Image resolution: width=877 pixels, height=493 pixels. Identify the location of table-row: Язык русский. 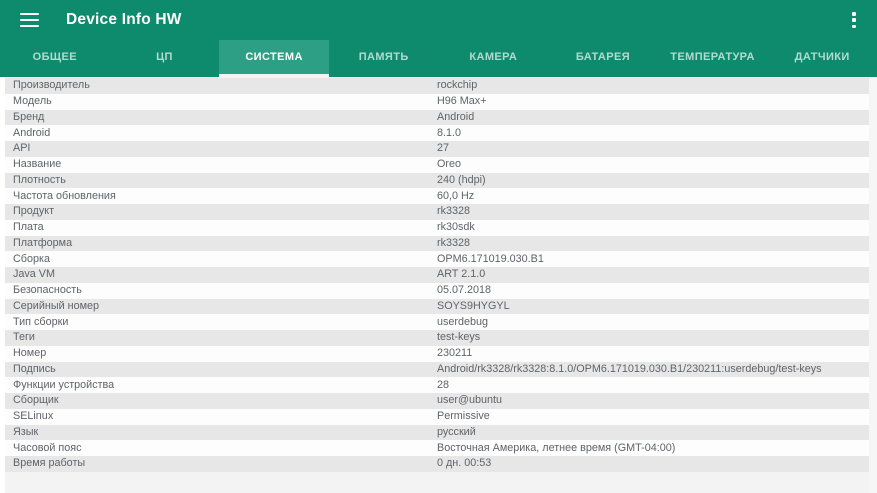
(437, 432).